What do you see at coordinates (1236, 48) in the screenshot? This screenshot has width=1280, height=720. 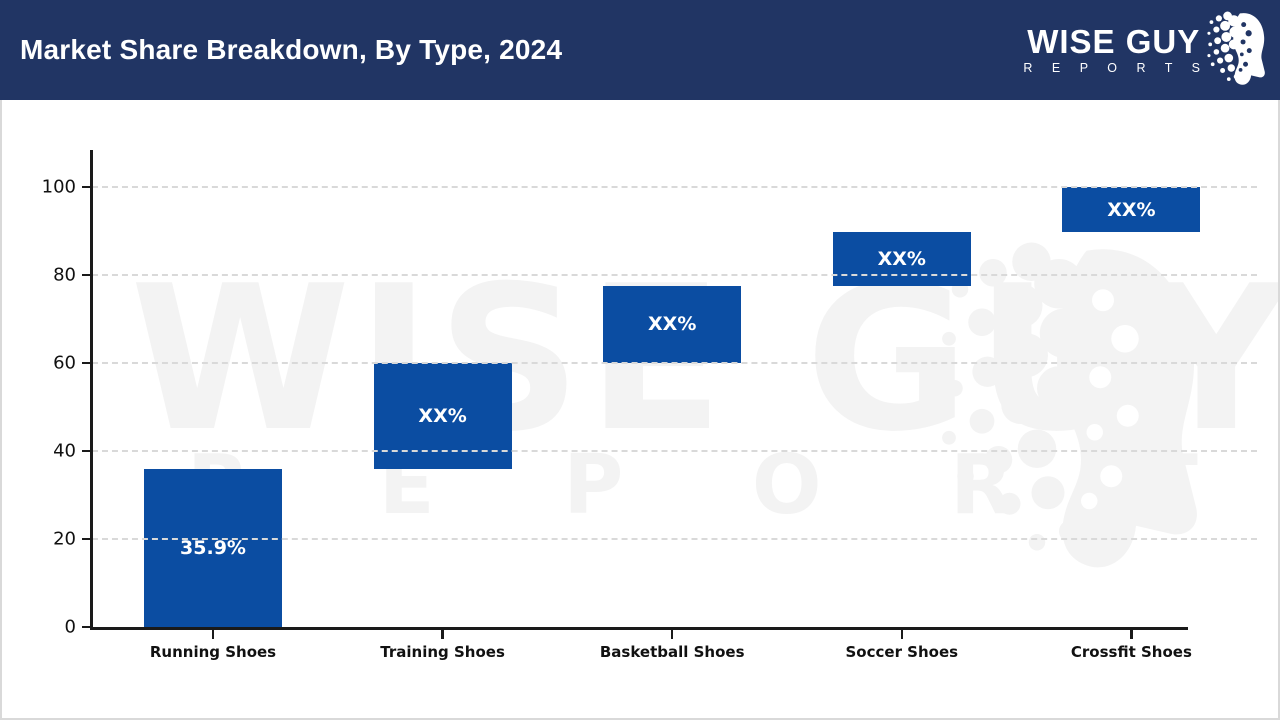 I see `dotted-head-icon` at bounding box center [1236, 48].